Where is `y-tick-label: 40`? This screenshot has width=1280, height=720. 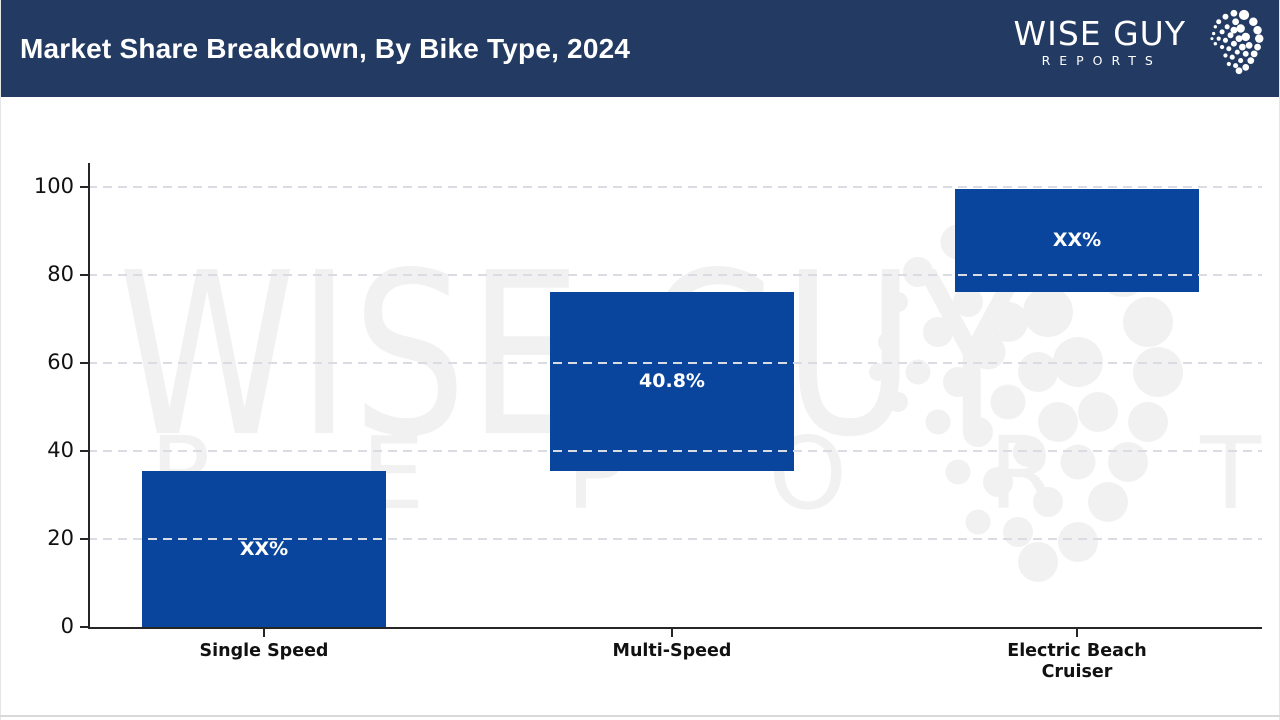
y-tick-label: 40 is located at coordinates (60, 450).